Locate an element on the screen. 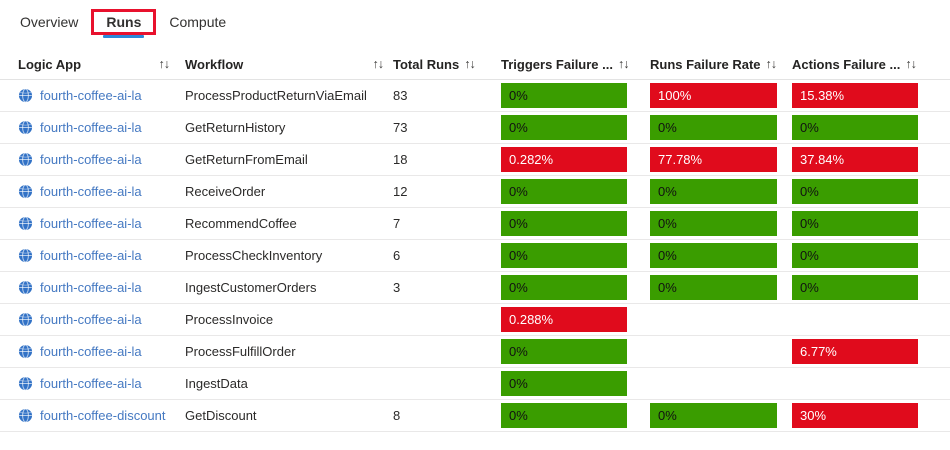 The image size is (950, 450). triggers-failure-badge: 0.288% is located at coordinates (564, 319).